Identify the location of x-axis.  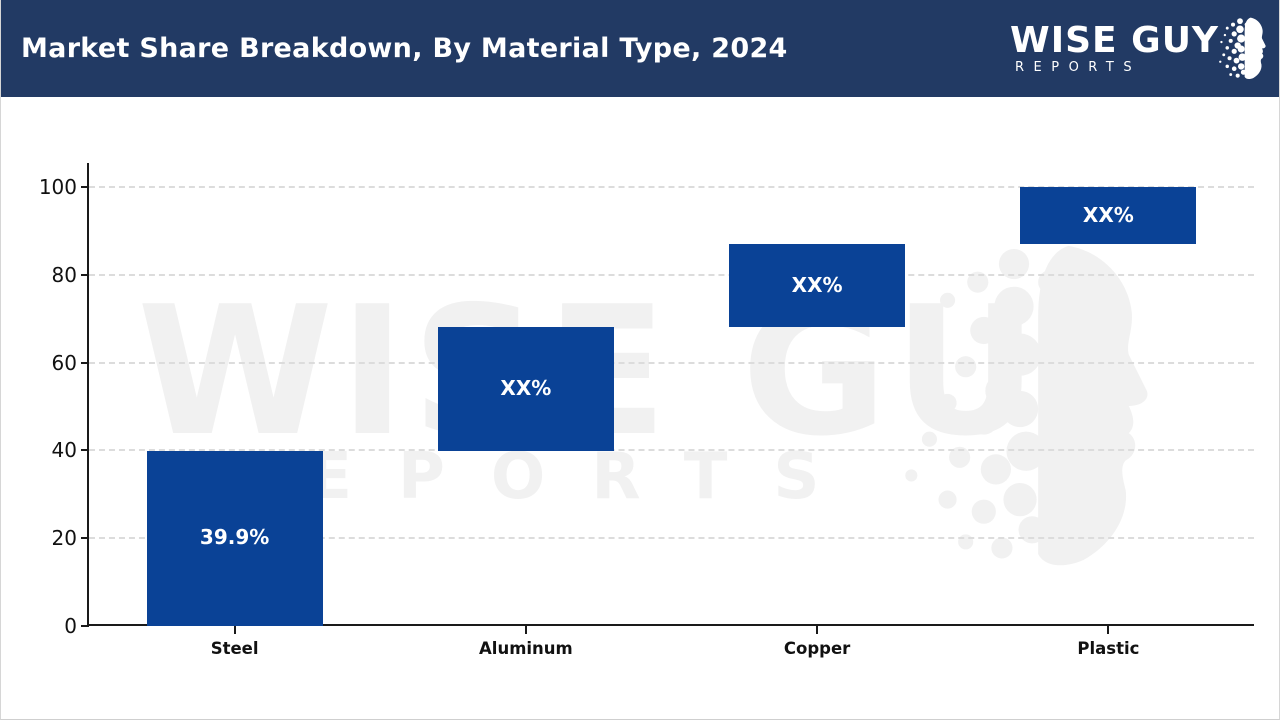
(670, 625).